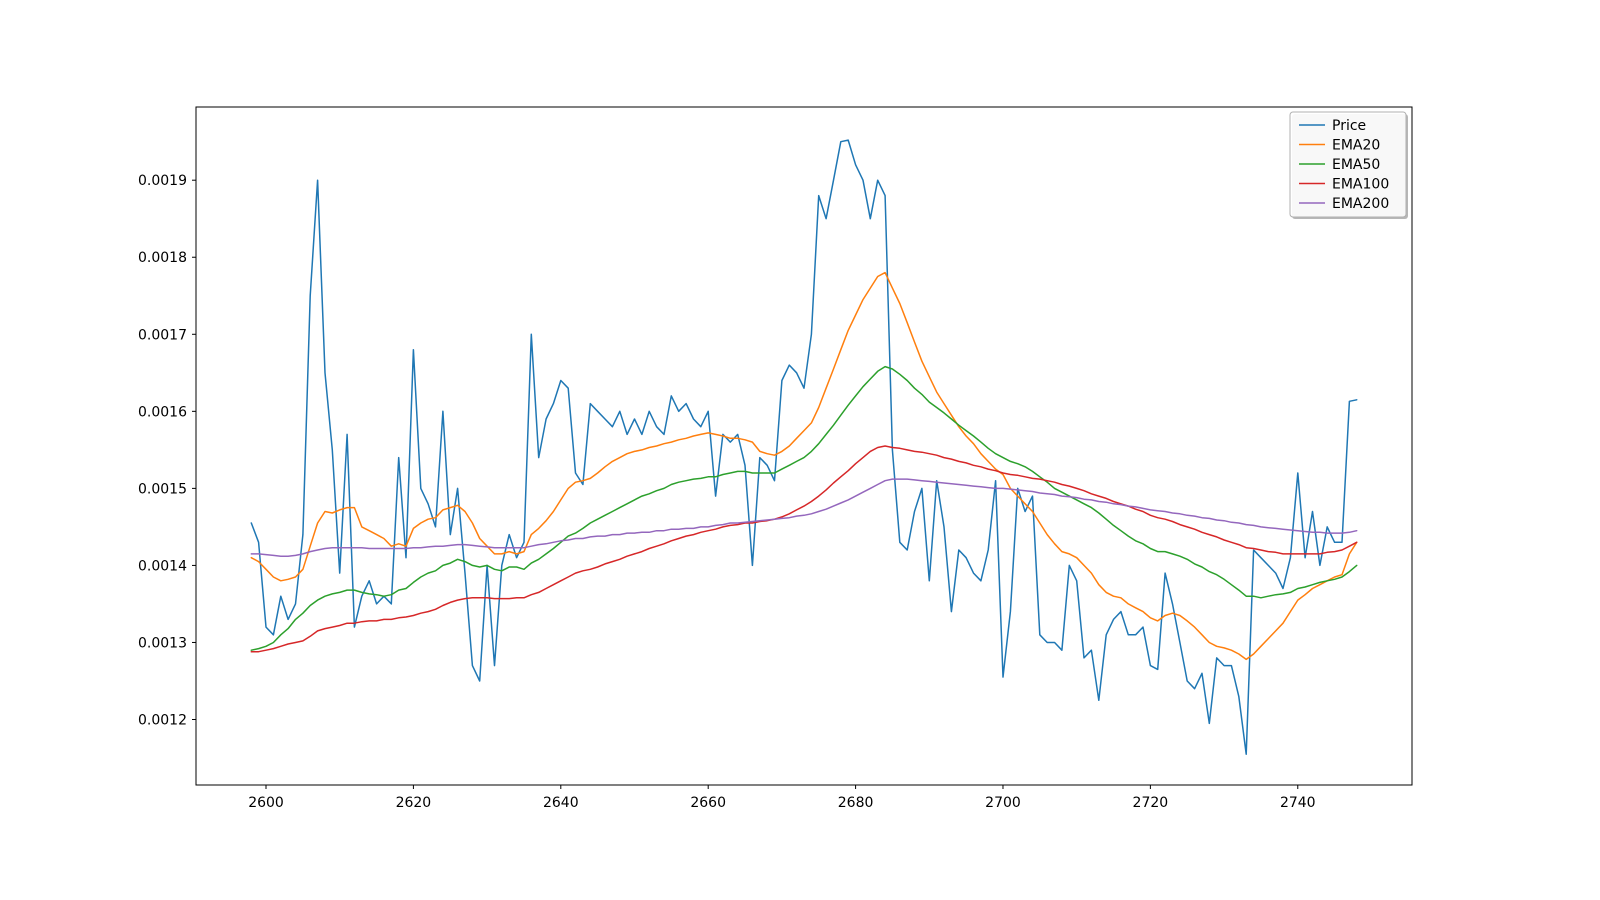 Image resolution: width=1600 pixels, height=900 pixels. I want to click on legend-item-ema20: EMA20, so click(1339, 146).